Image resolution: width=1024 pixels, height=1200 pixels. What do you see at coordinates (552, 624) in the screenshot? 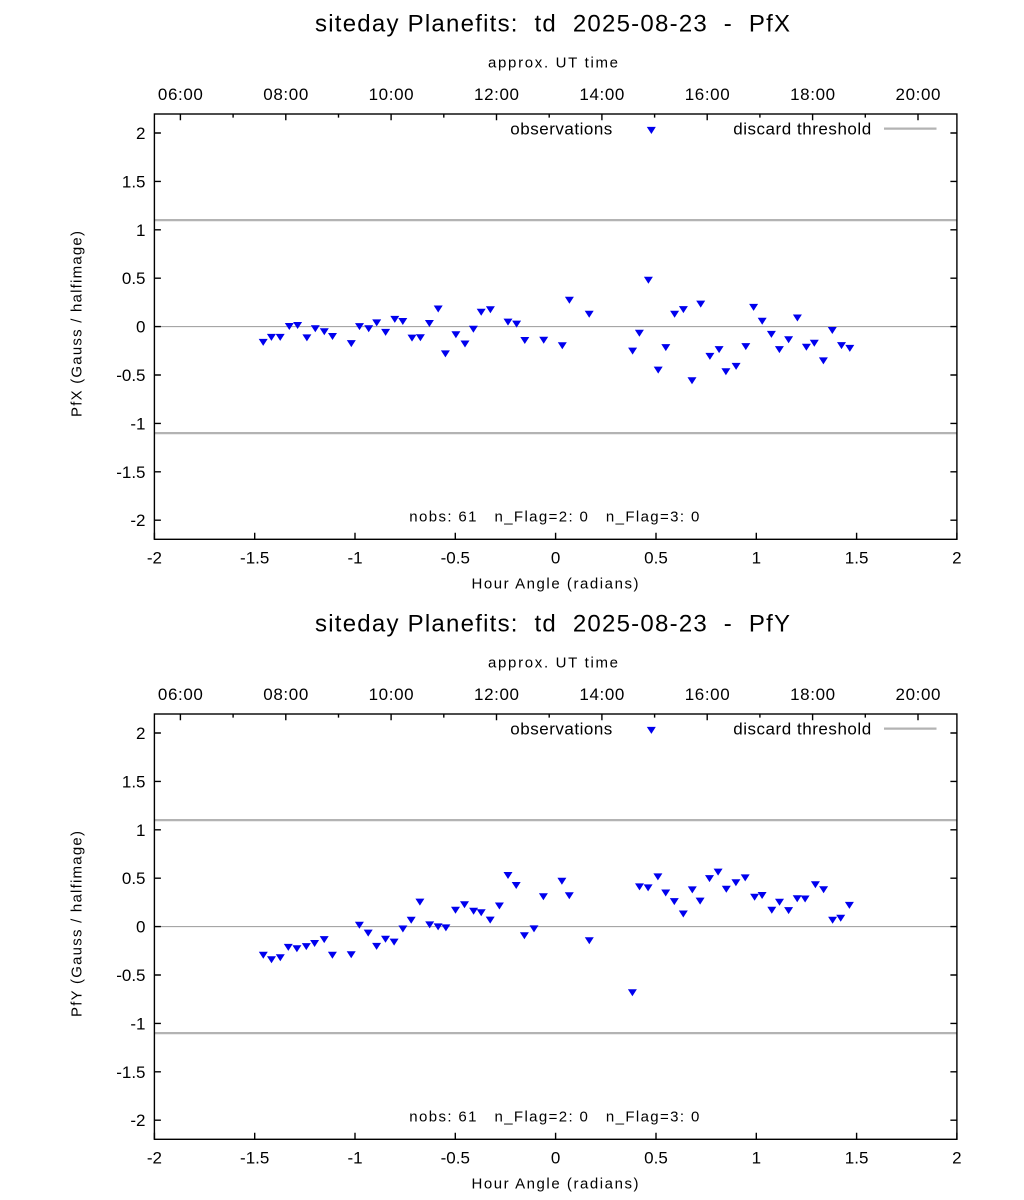
I see `svg-text:siteday Planefits: td 2025-0: siteday Planefits: td 2025-08-23 - PfY` at bounding box center [552, 624].